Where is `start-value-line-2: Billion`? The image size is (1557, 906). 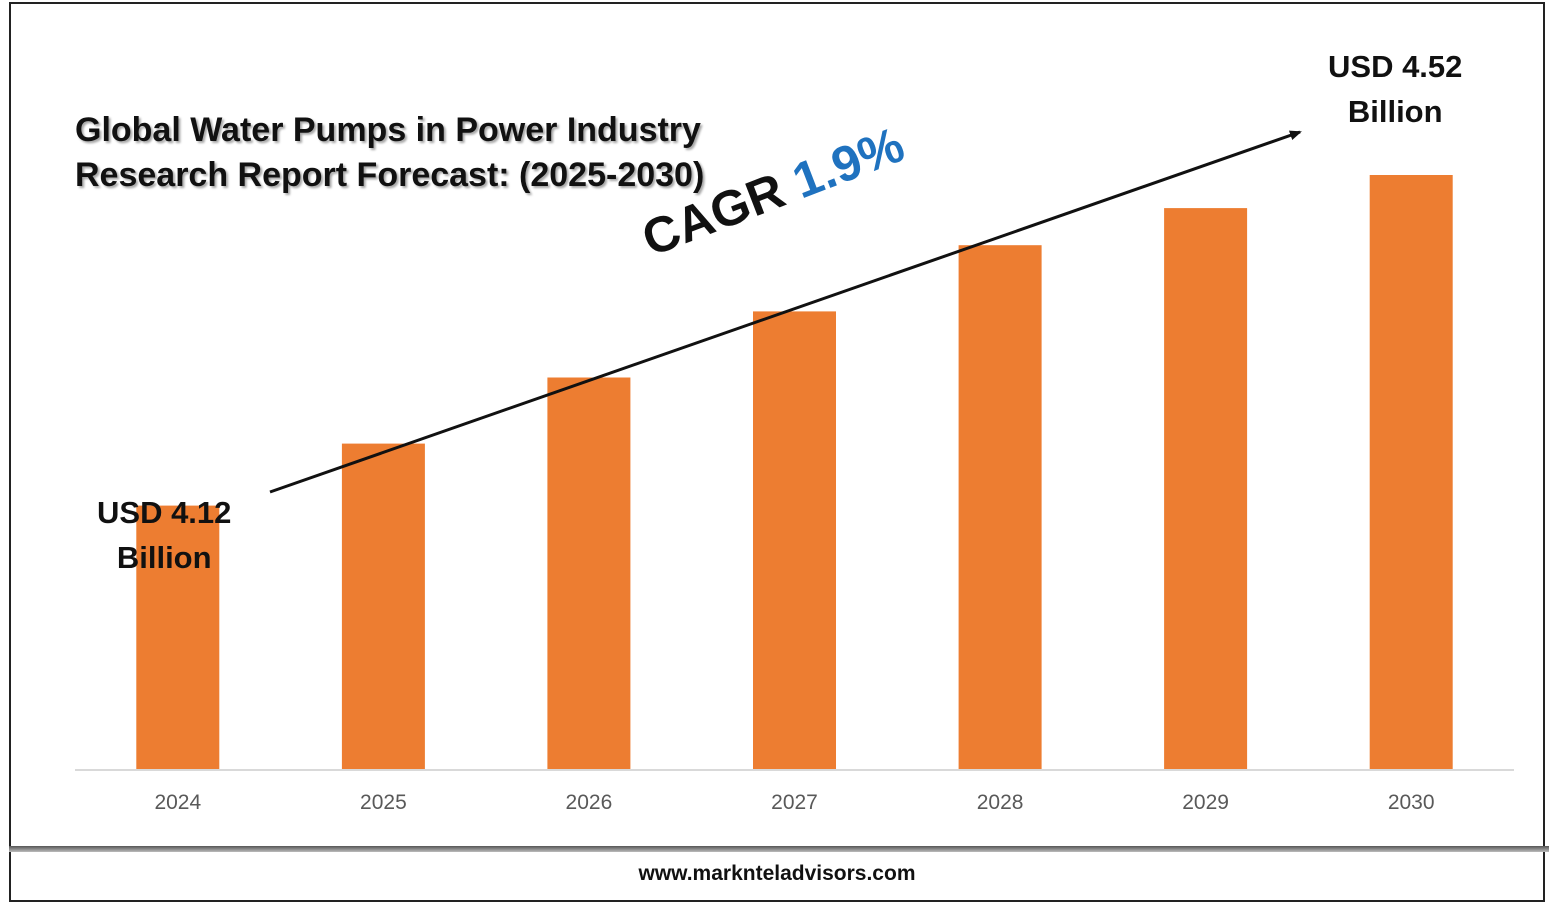
start-value-line-2: Billion is located at coordinates (164, 557).